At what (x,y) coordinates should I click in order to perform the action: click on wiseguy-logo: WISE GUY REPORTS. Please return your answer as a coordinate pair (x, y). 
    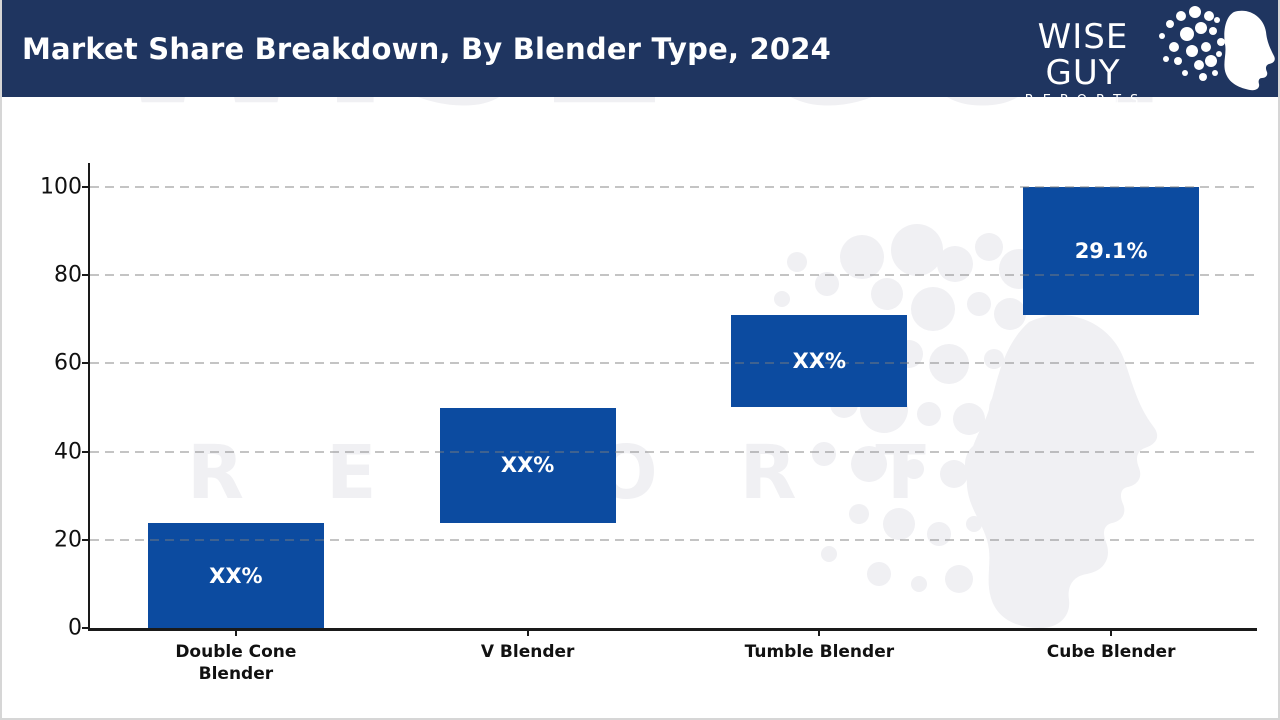
    Looking at the image, I should click on (1146, 57).